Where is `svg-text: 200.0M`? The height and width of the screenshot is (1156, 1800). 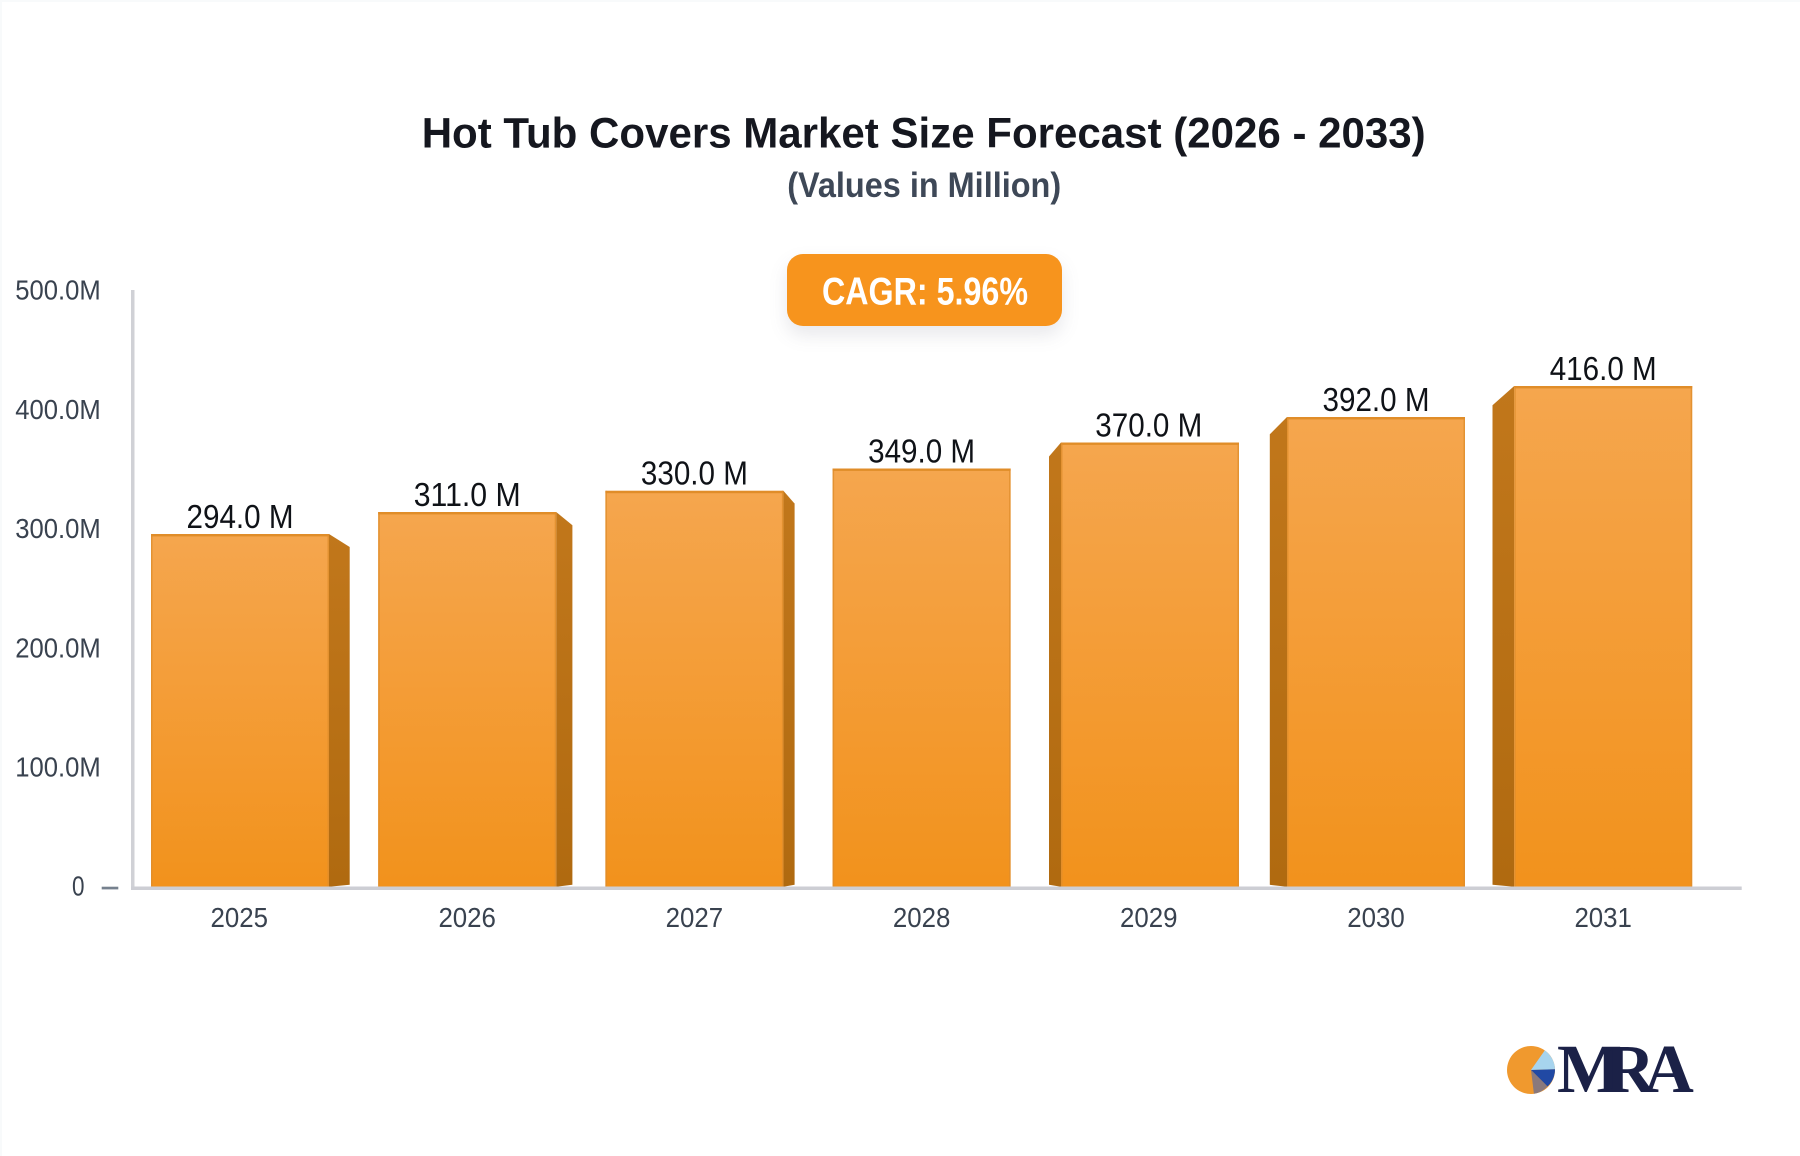
svg-text: 200.0M is located at coordinates (58, 647).